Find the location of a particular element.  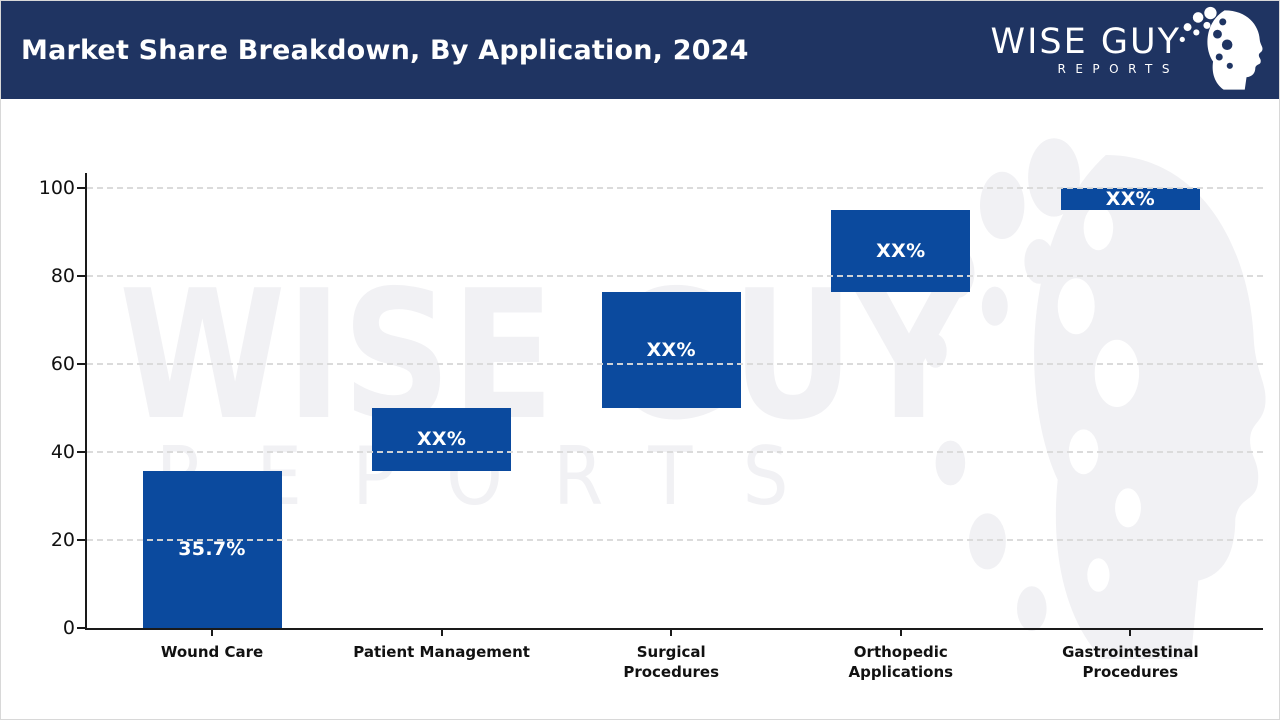

y-tick-label: 40 is located at coordinates (62, 452).